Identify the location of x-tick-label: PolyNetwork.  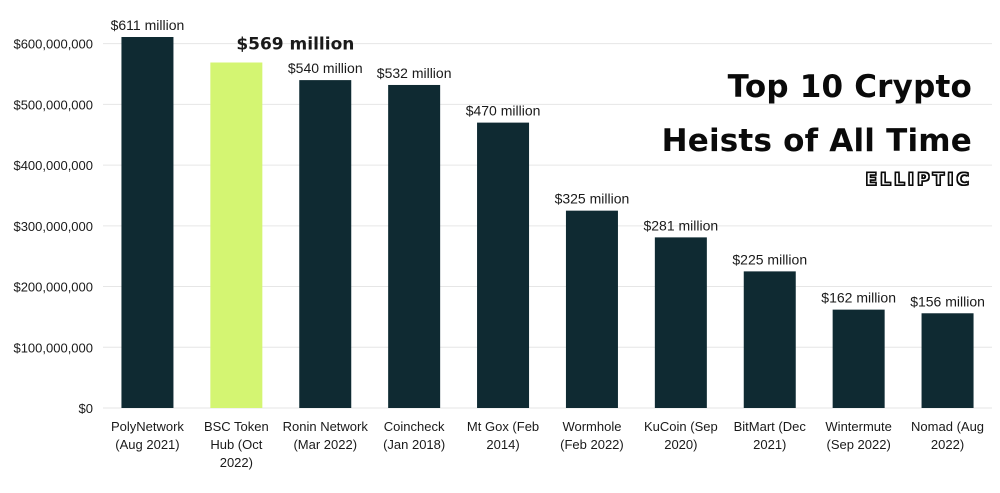
(147, 426).